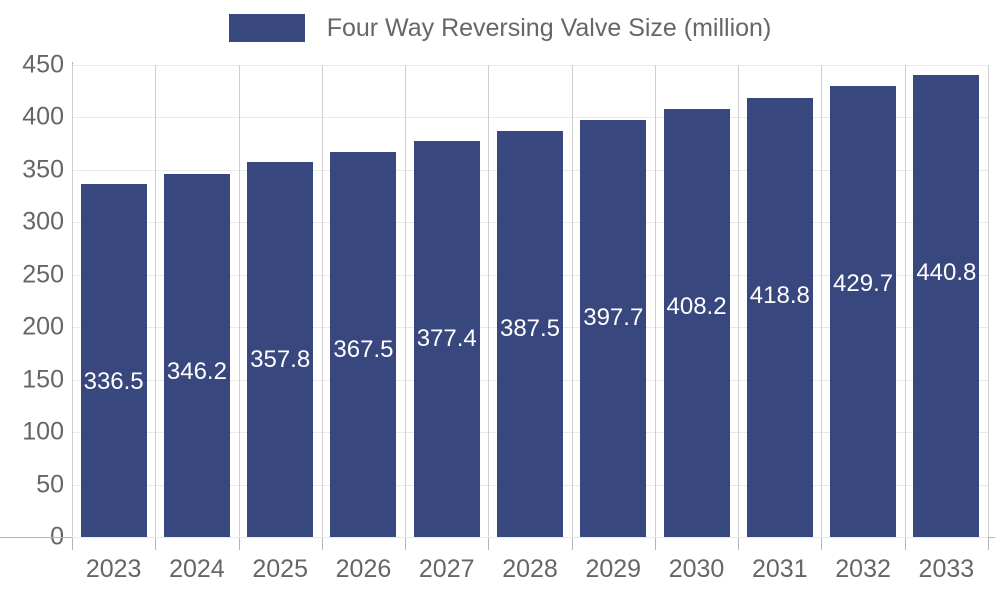  Describe the element at coordinates (50, 484) in the screenshot. I see `y-axis-tick-label: 50` at that location.